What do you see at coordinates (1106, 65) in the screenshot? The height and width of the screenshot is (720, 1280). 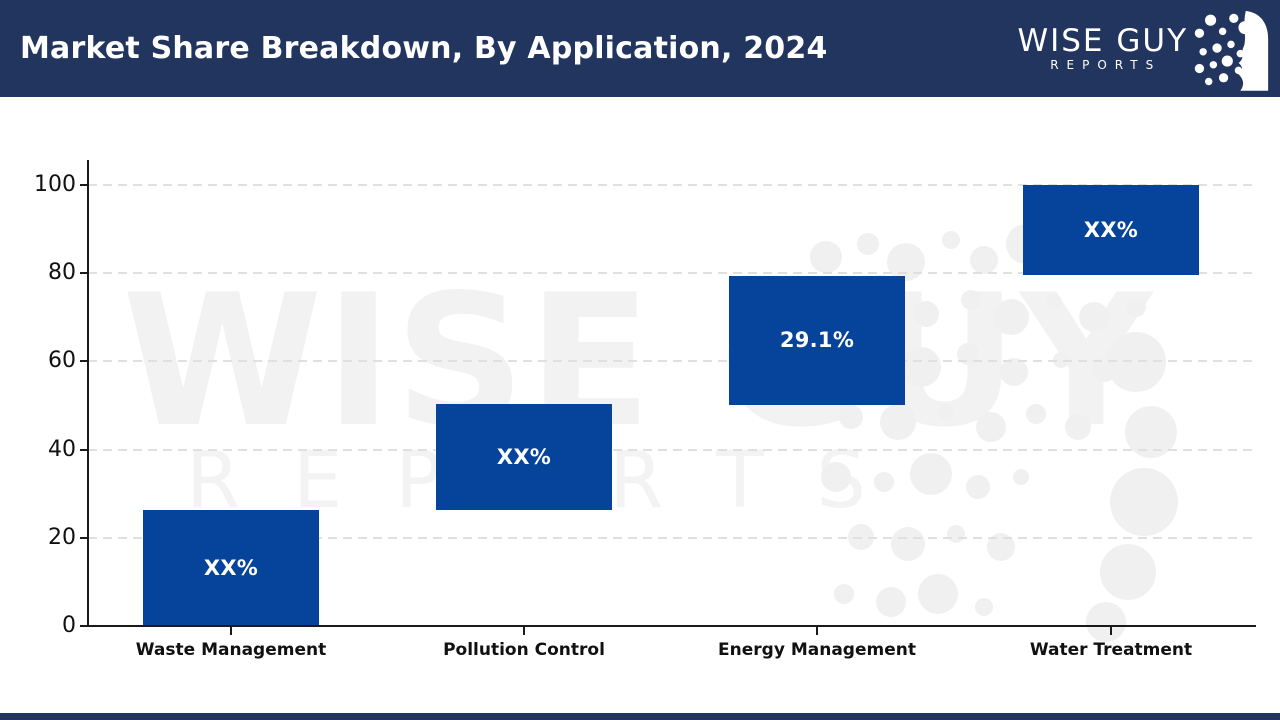 I see `brand-logo-reports: REPORTS` at bounding box center [1106, 65].